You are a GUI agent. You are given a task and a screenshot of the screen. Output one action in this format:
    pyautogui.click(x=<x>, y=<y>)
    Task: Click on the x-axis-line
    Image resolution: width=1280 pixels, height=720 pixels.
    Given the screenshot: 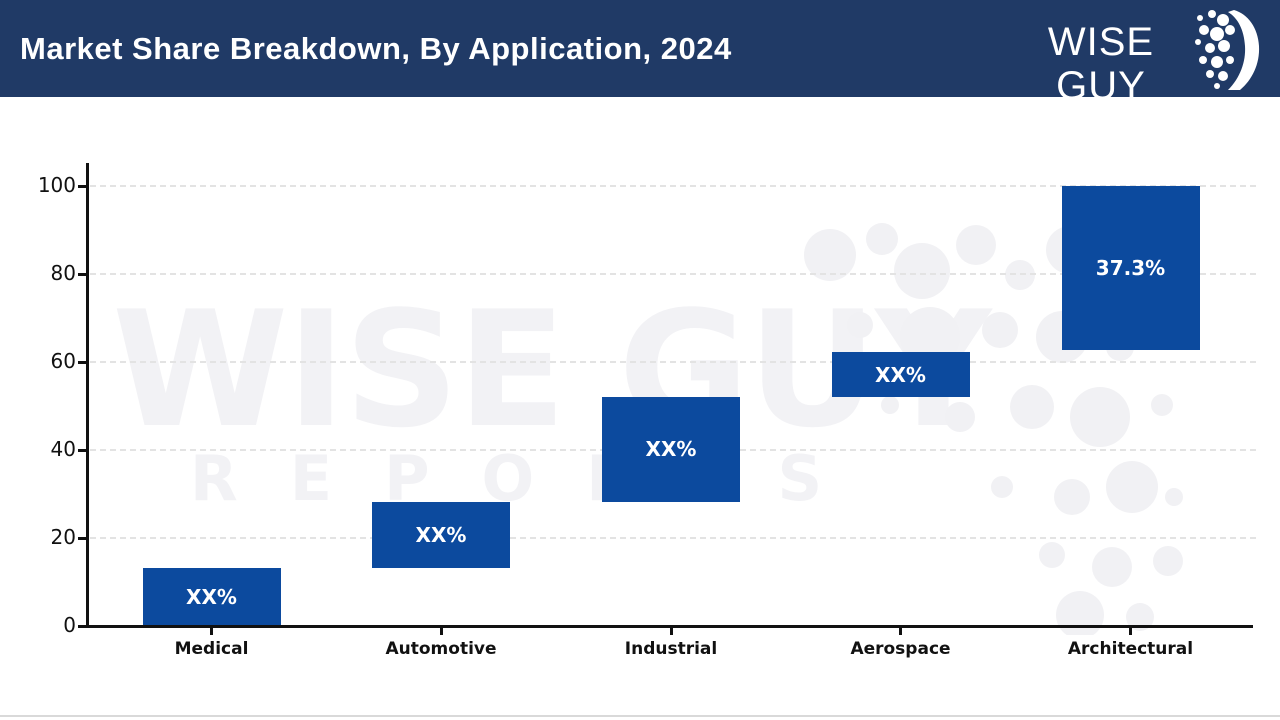 What is the action you would take?
    pyautogui.click(x=669, y=626)
    